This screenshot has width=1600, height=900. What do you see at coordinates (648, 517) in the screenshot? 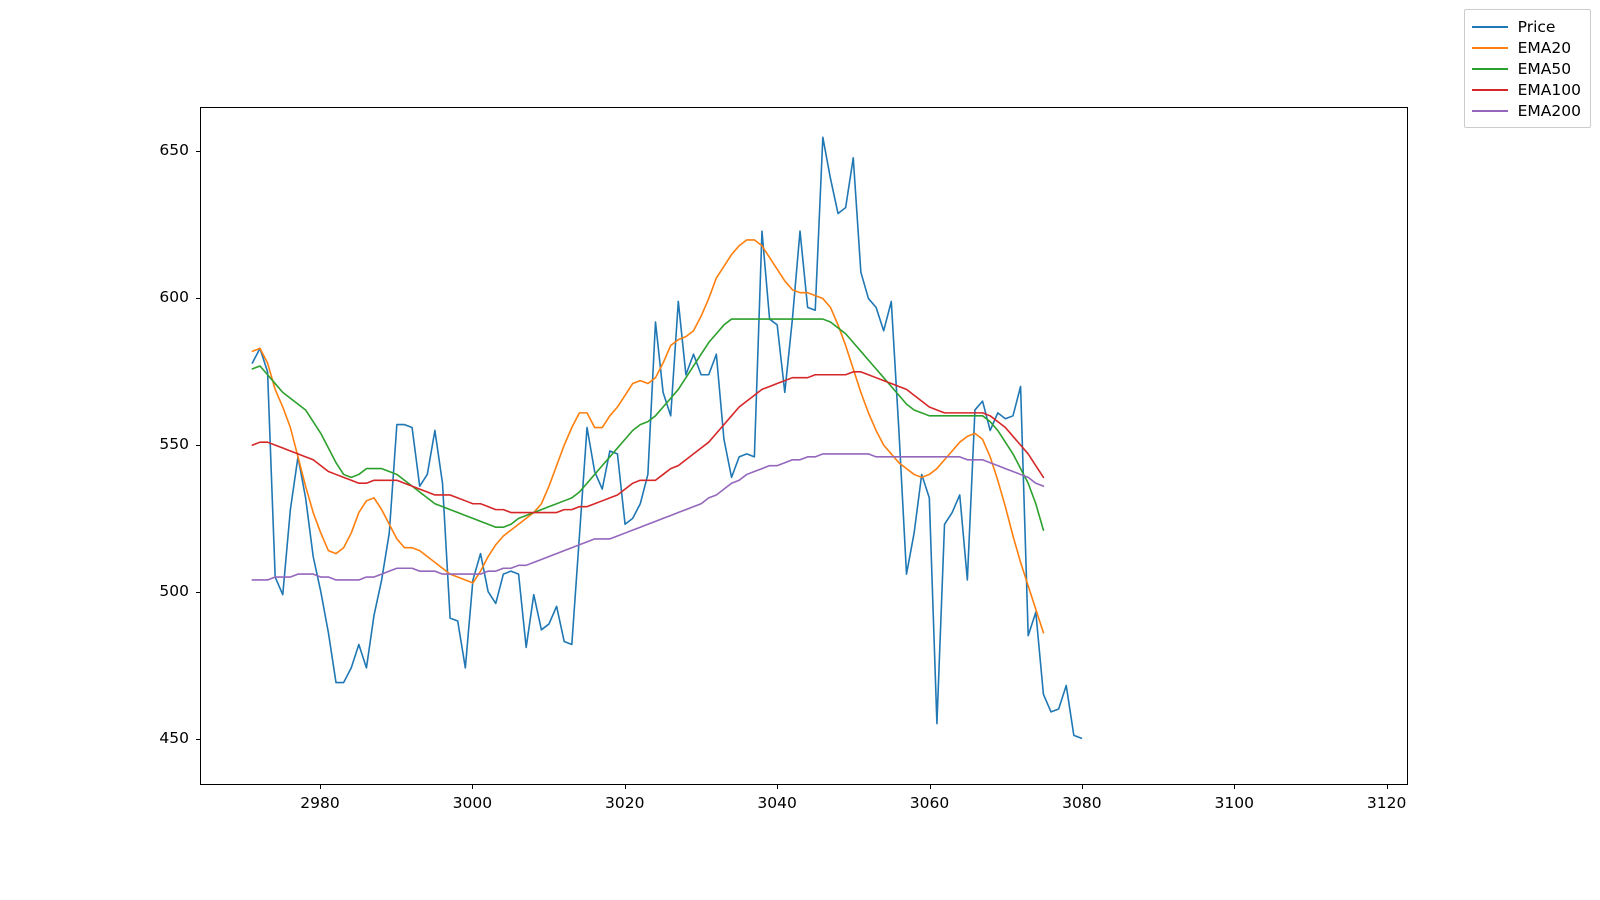
I see `series-line-ema200` at bounding box center [648, 517].